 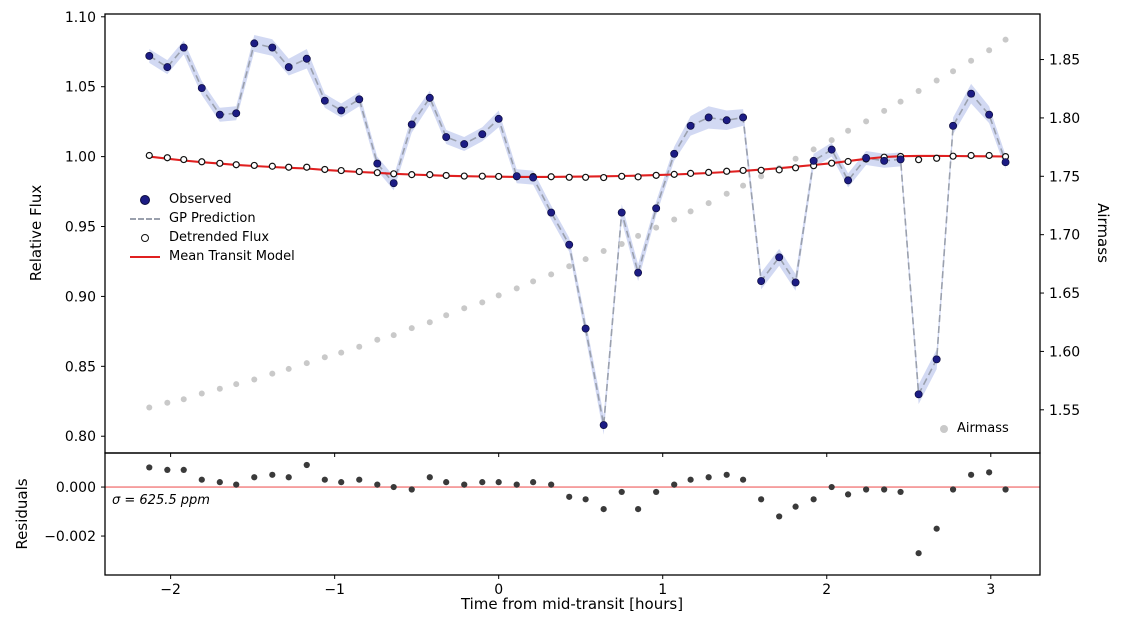 What do you see at coordinates (1064, 177) in the screenshot?
I see `airmass-tick-label: 1.75` at bounding box center [1064, 177].